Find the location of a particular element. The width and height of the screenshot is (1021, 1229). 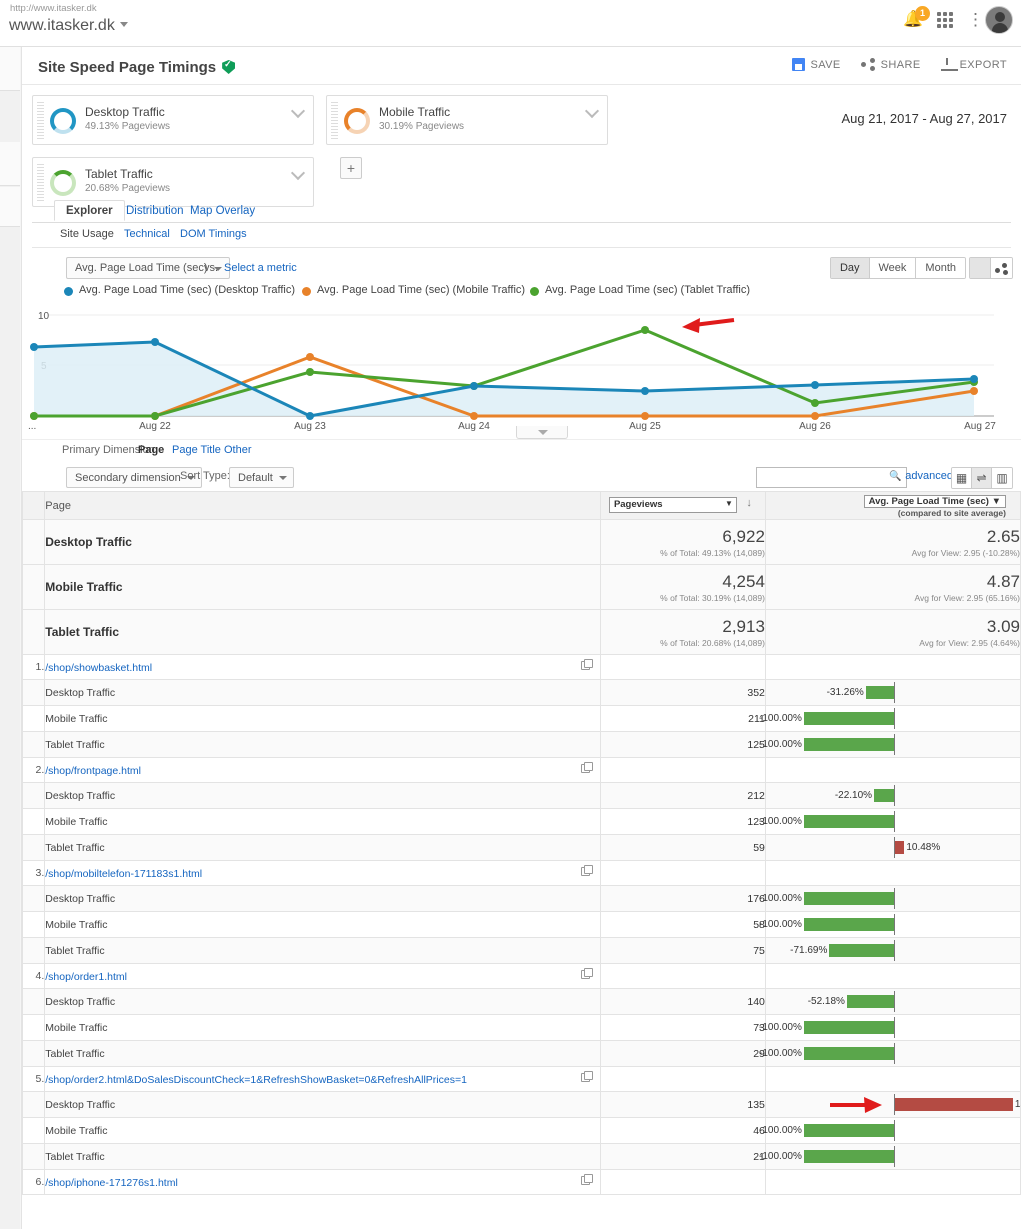

avatar is located at coordinates (999, 20).